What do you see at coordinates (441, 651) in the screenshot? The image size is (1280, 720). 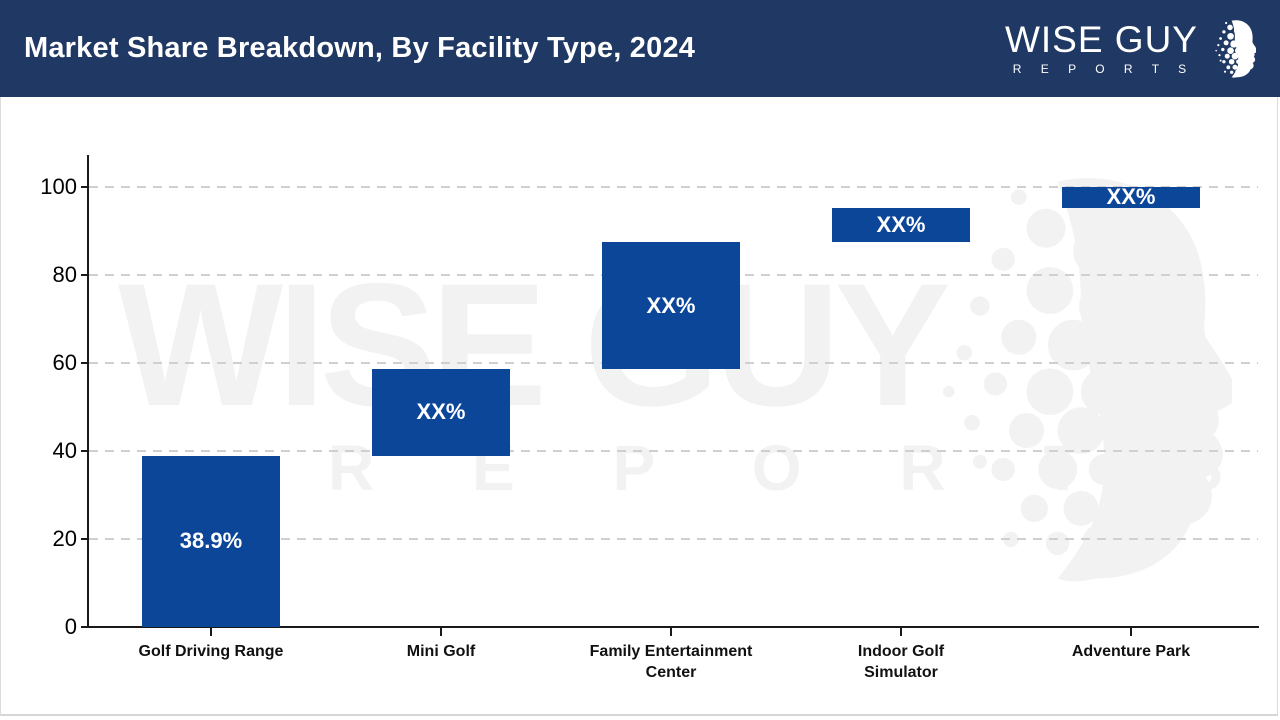 I see `x-axis-label: Mini Golf` at bounding box center [441, 651].